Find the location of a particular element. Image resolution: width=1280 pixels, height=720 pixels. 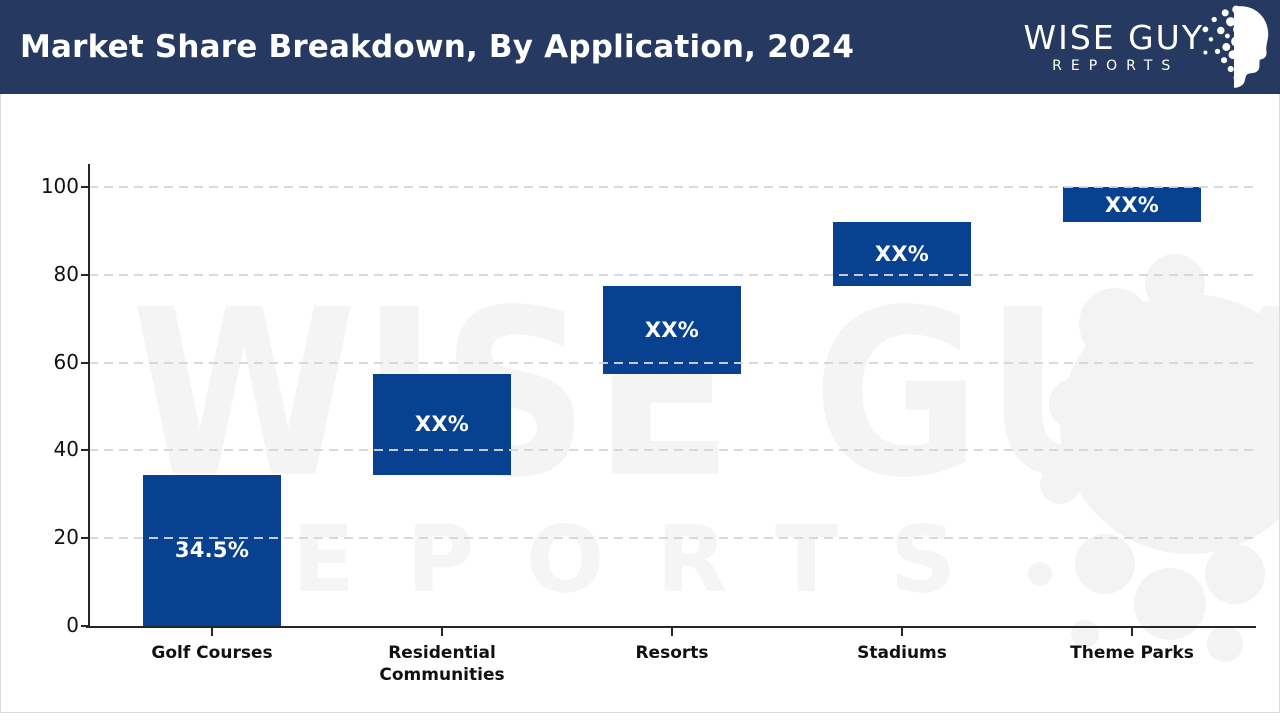

bar-value-label-resorts: XX% is located at coordinates (672, 329).